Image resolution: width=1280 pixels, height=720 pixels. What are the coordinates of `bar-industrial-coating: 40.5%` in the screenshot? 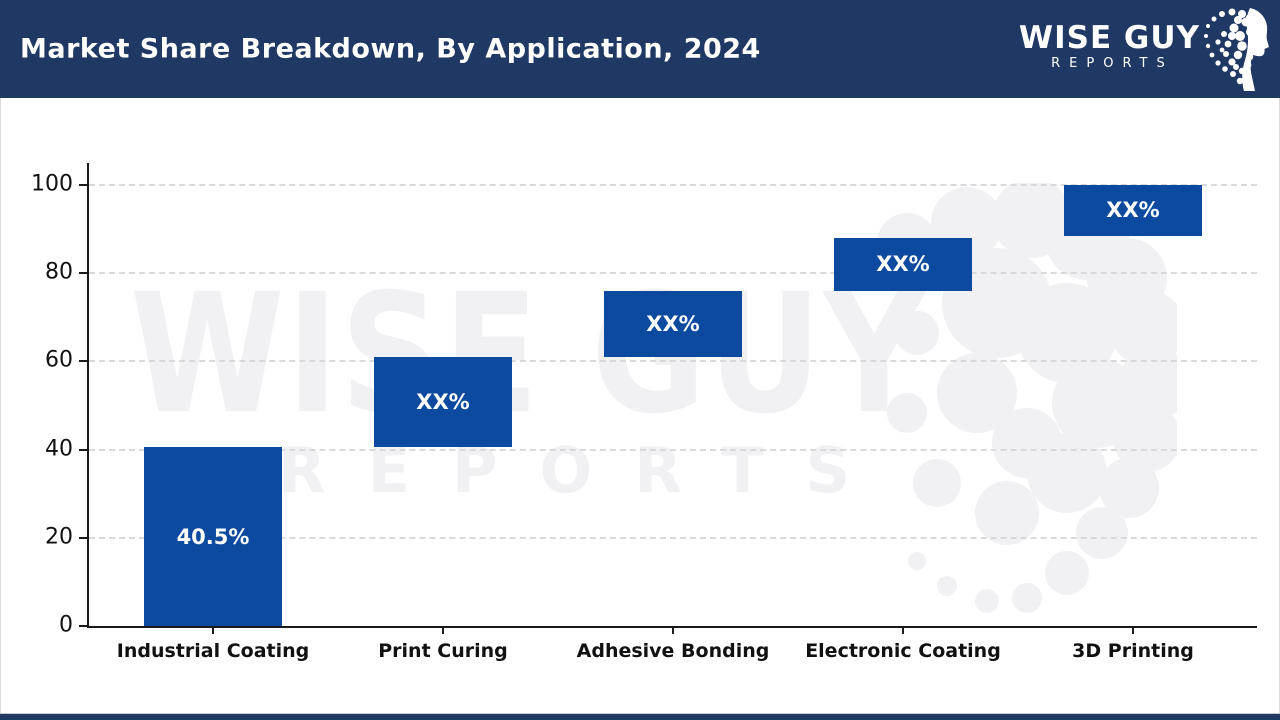 It's located at (213, 536).